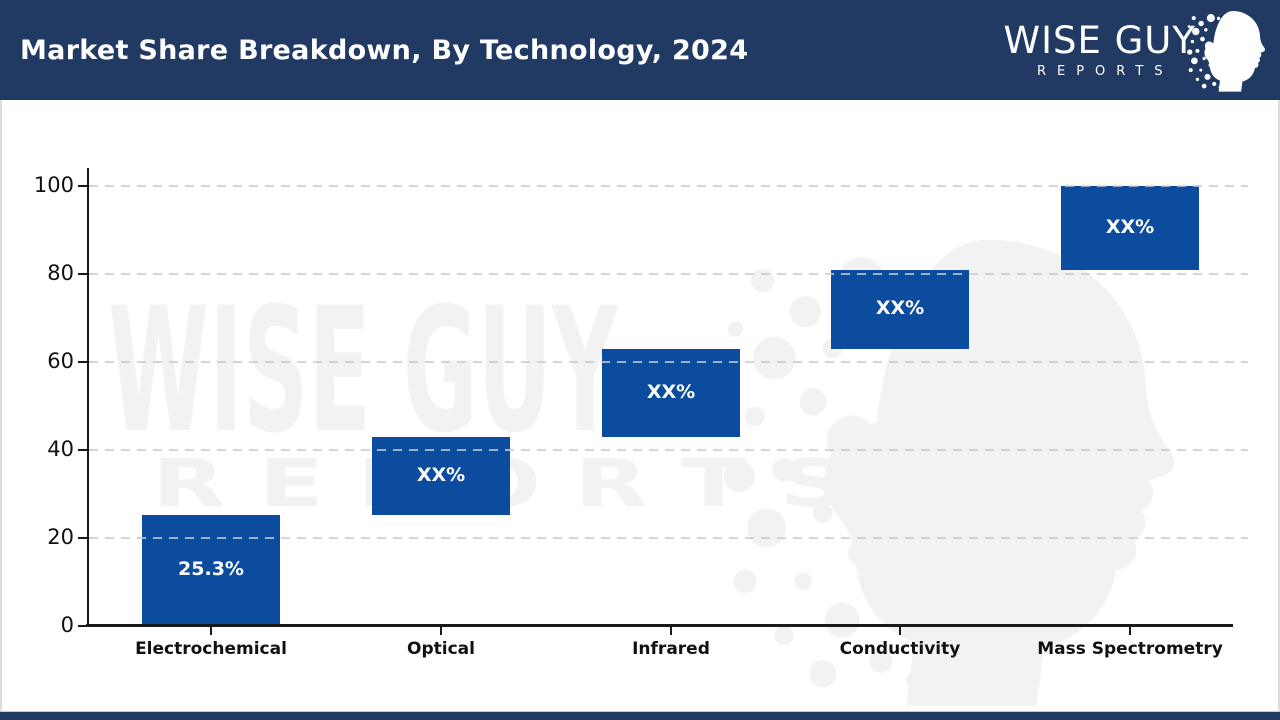  I want to click on y-axis-tick-label: 20, so click(60, 537).